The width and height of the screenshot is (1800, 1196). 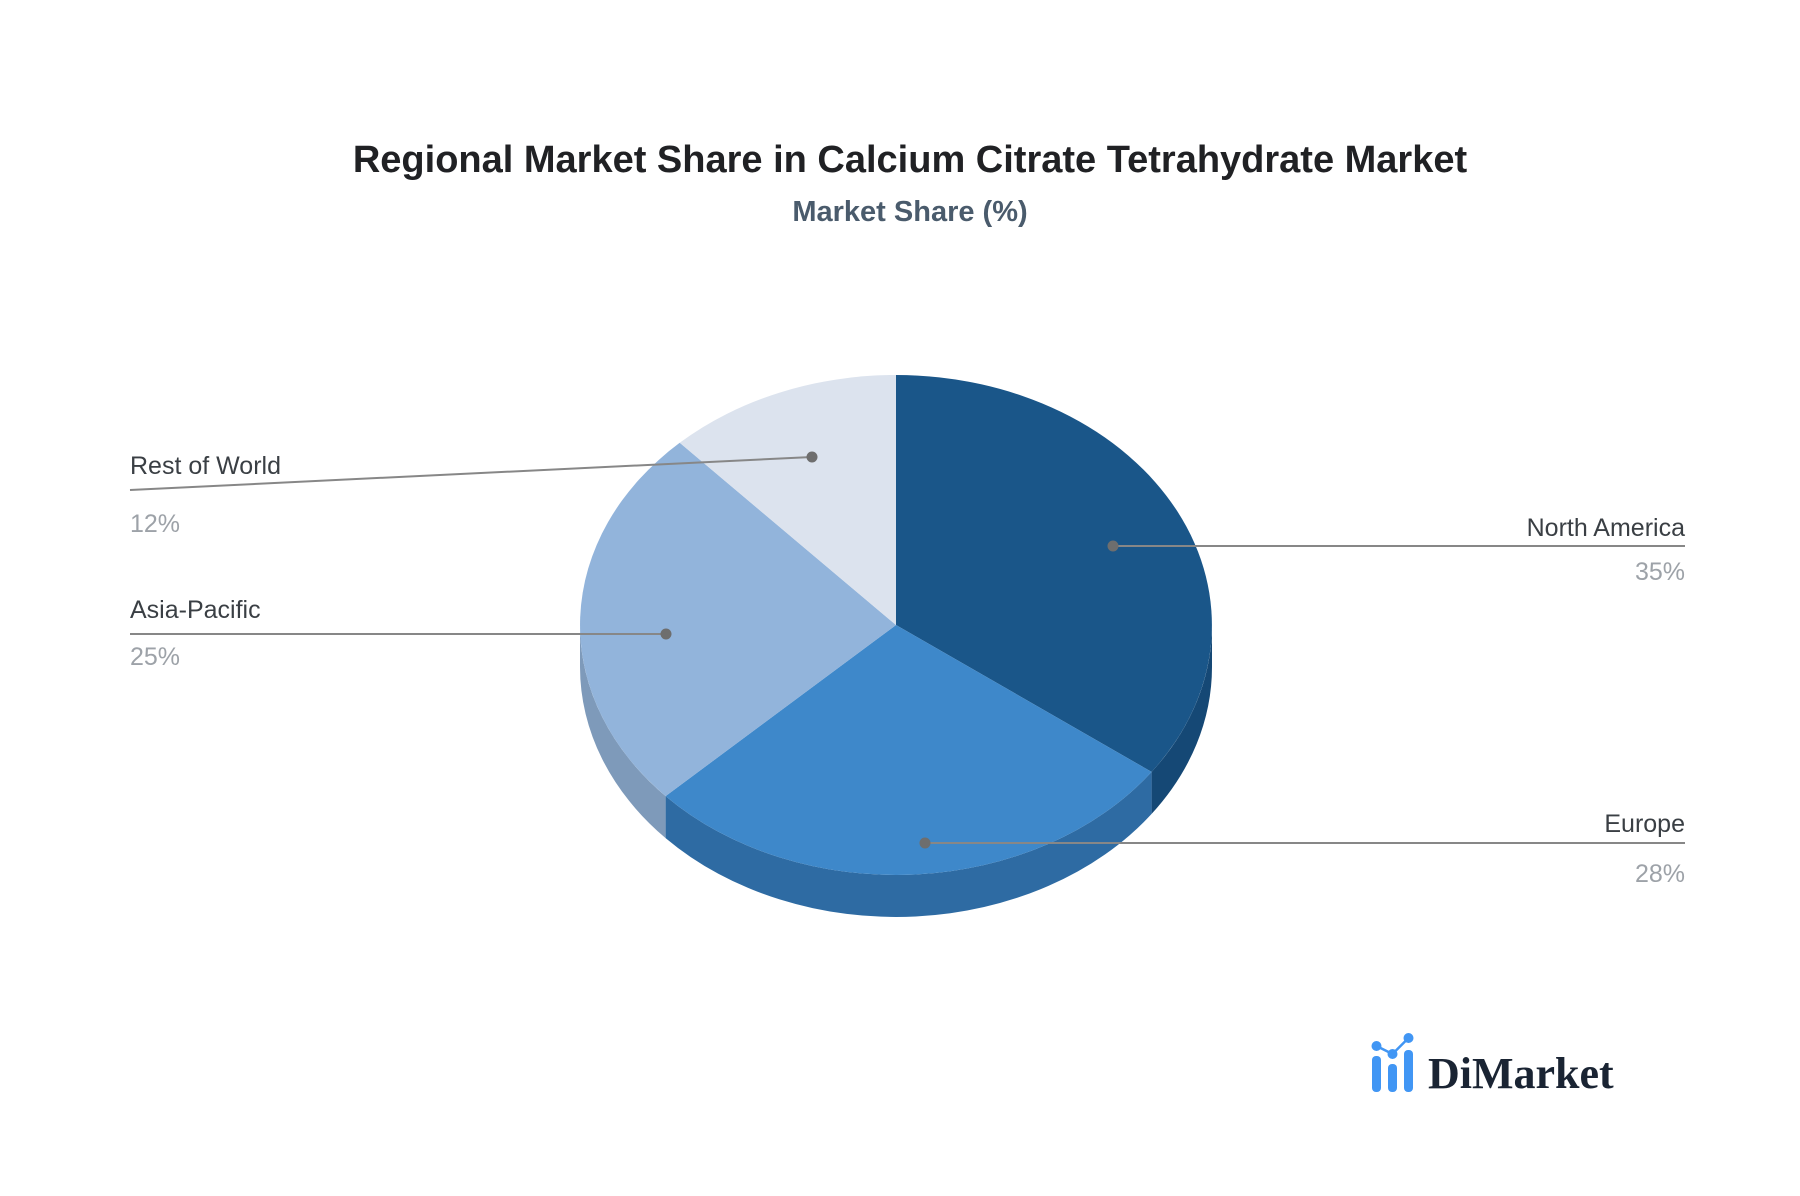 I want to click on label-europe: Europe, so click(x=1644, y=824).